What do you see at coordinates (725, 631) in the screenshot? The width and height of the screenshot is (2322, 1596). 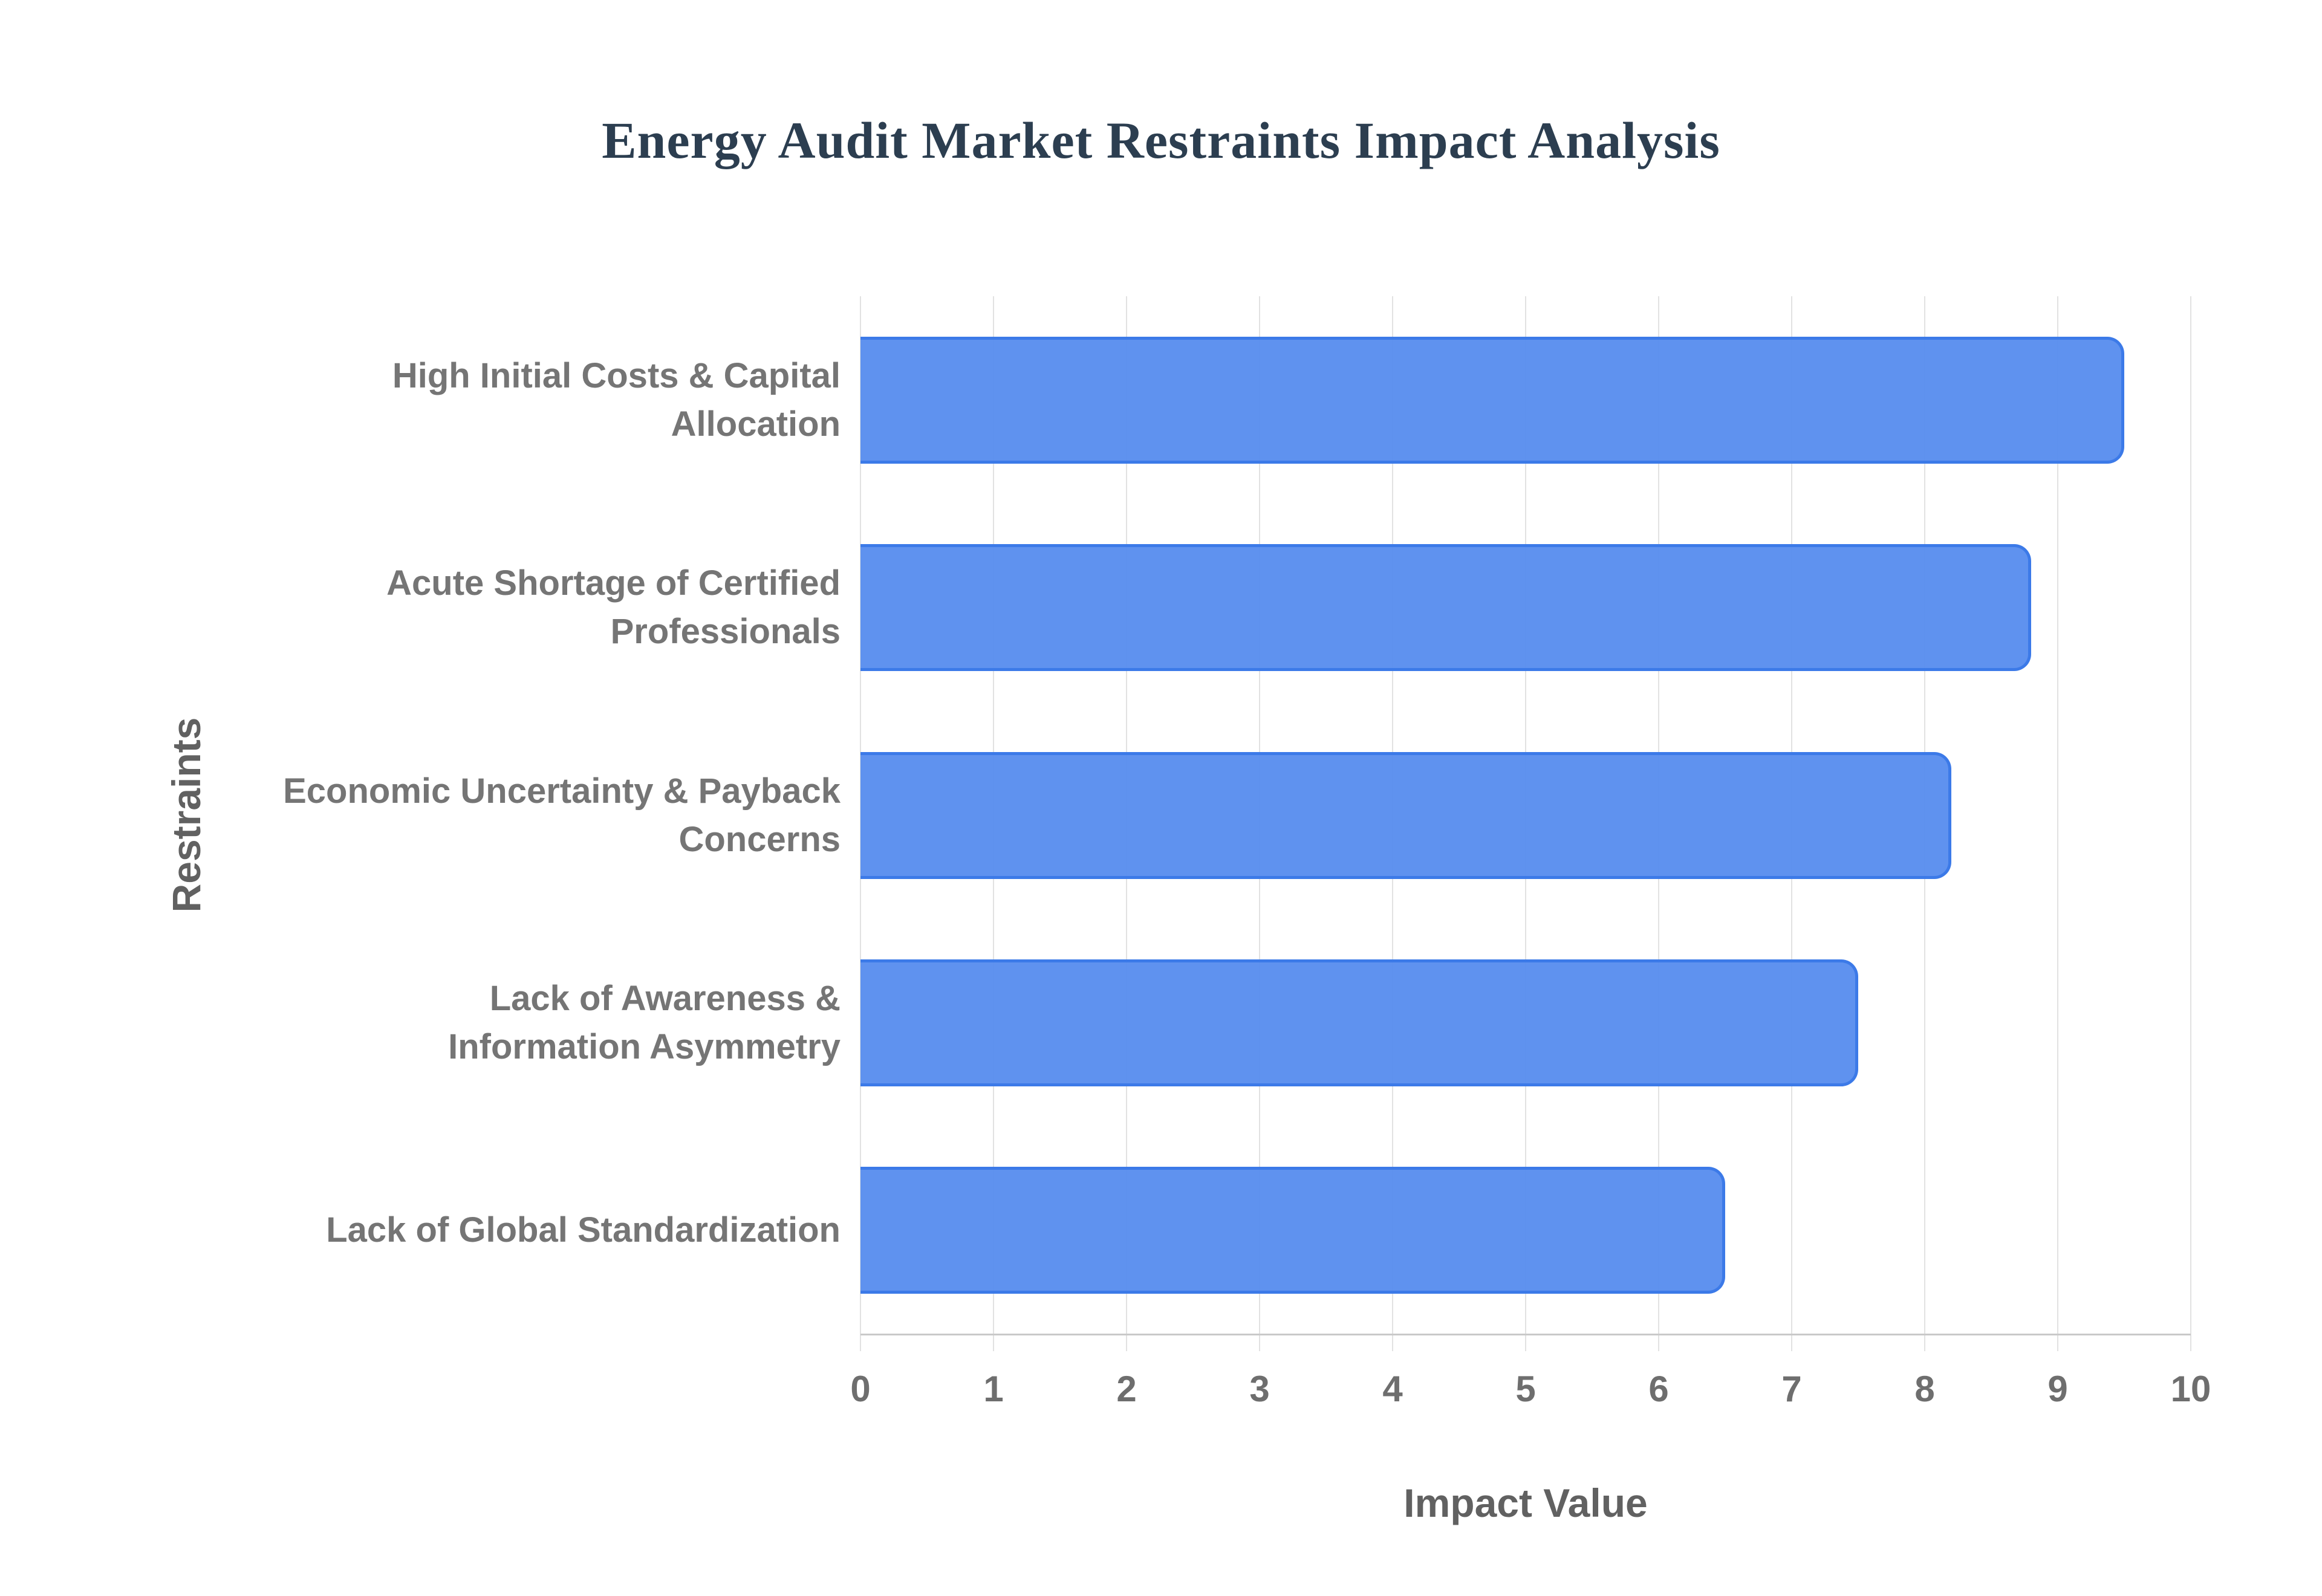 I see `category-label-line: Professionals` at bounding box center [725, 631].